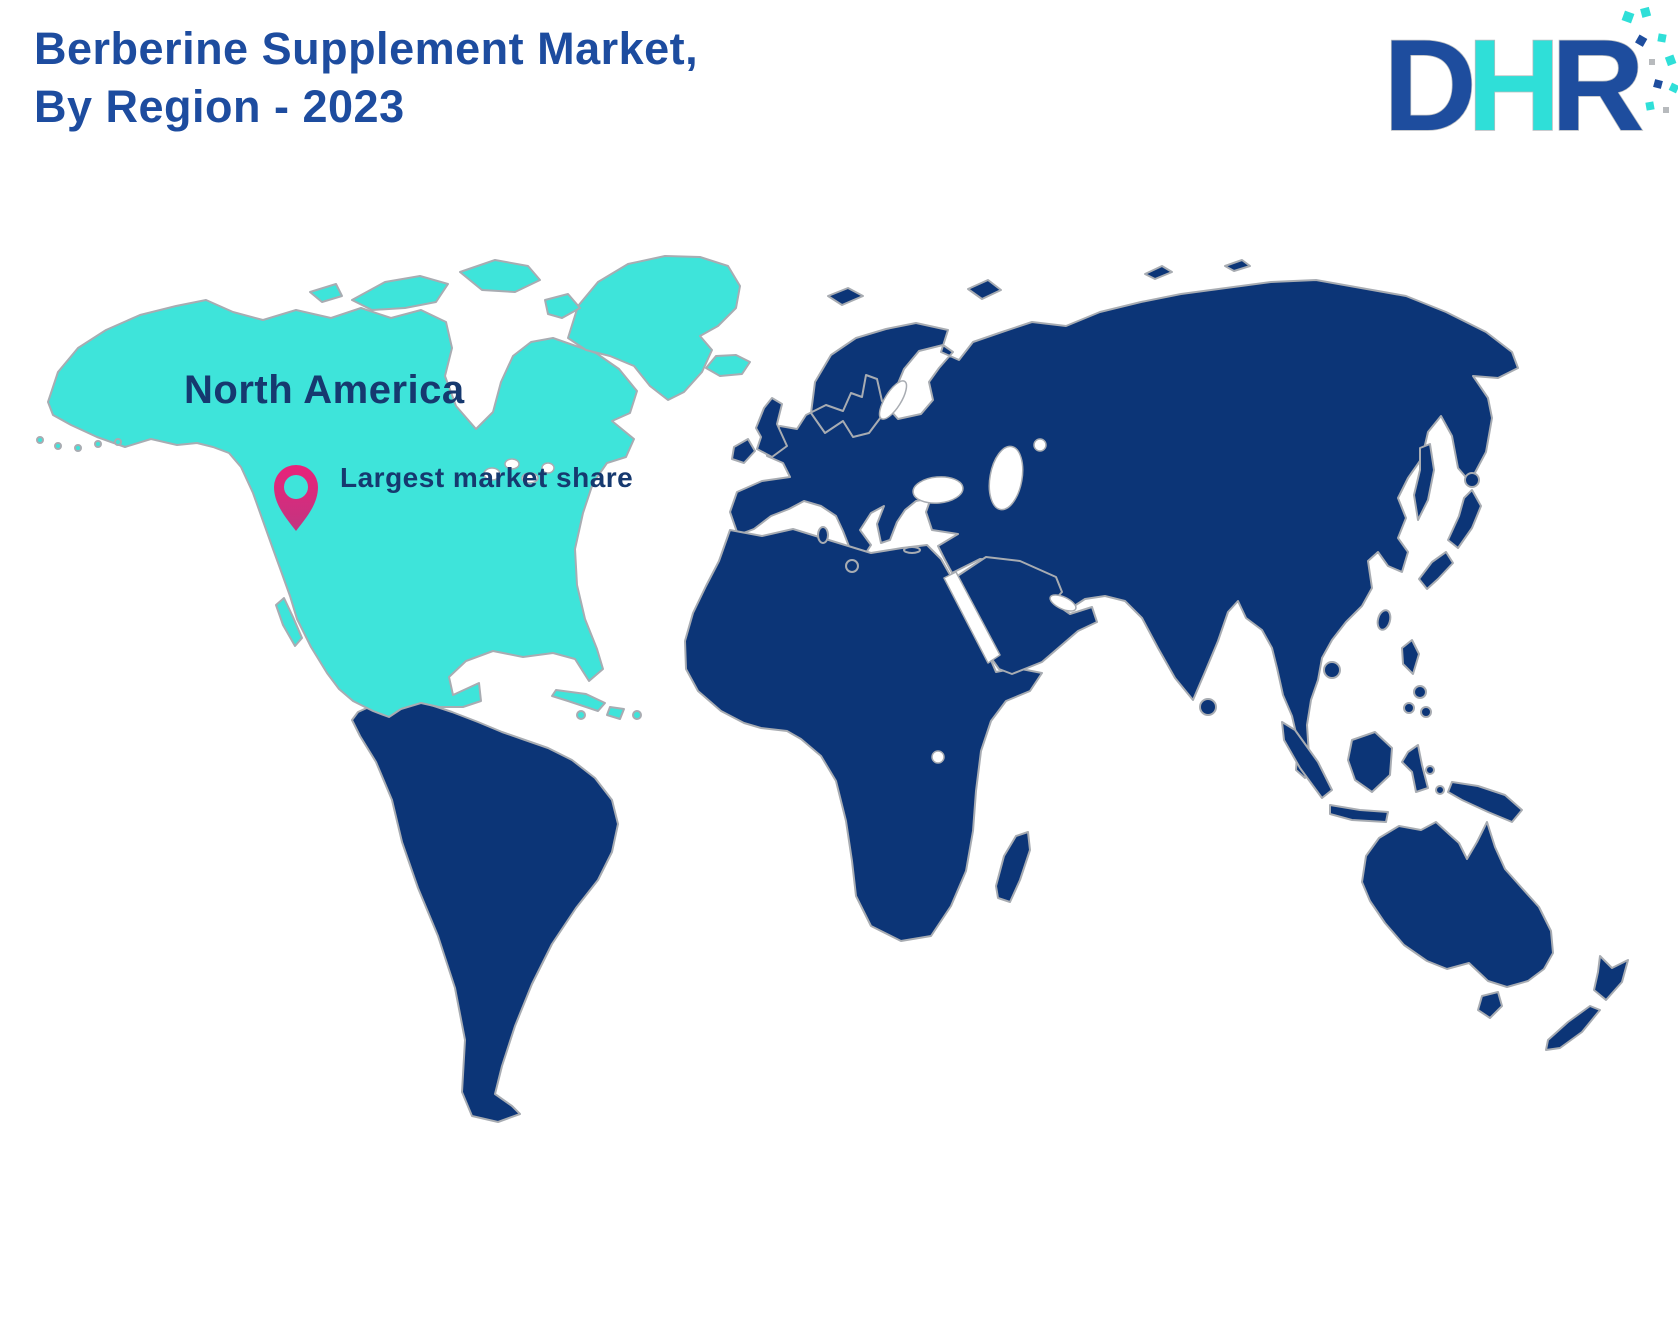  What do you see at coordinates (492, 474) in the screenshot?
I see `lake-superior` at bounding box center [492, 474].